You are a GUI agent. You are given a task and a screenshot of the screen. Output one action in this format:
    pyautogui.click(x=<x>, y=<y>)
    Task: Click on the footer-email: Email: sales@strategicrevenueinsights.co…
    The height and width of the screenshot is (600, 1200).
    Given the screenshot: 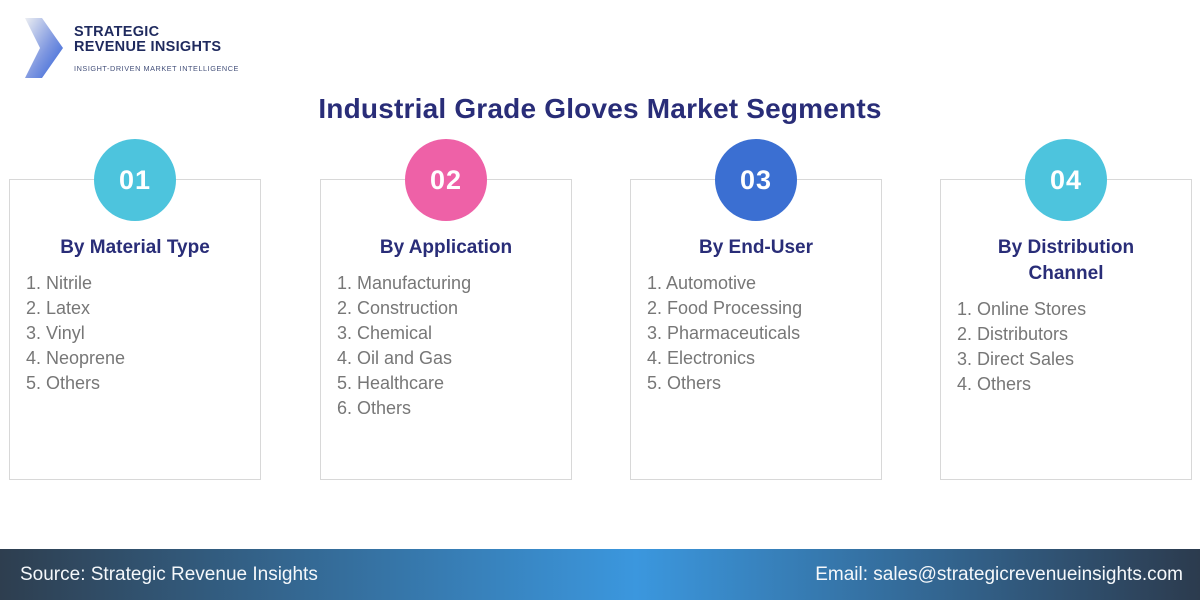 What is the action you would take?
    pyautogui.click(x=999, y=574)
    